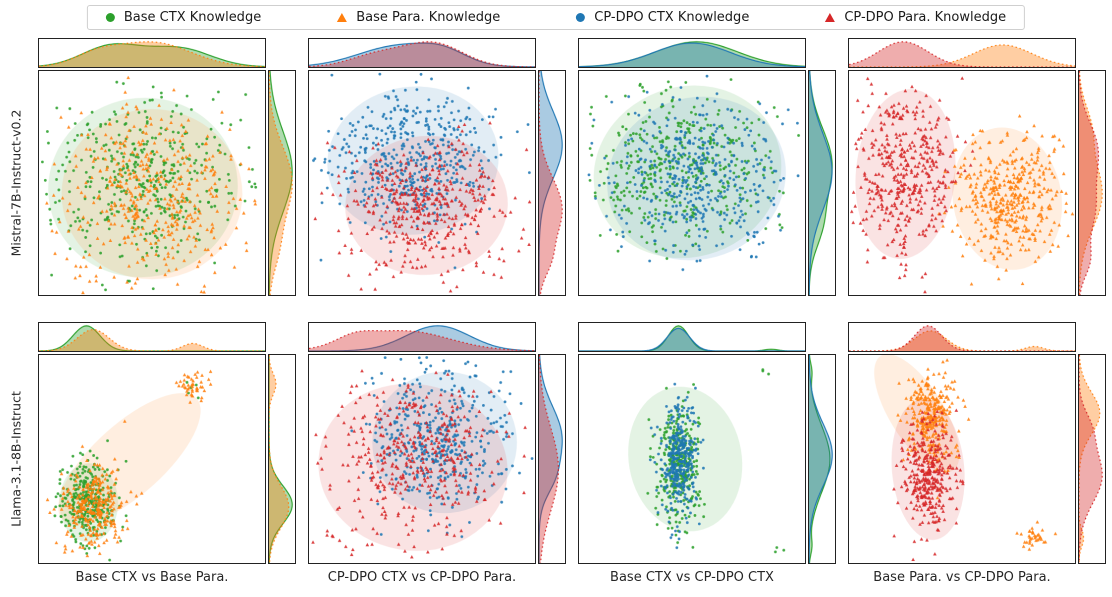 The width and height of the screenshot is (1112, 597). Describe the element at coordinates (552, 459) in the screenshot. I see `right-marginal-r2c2` at that location.